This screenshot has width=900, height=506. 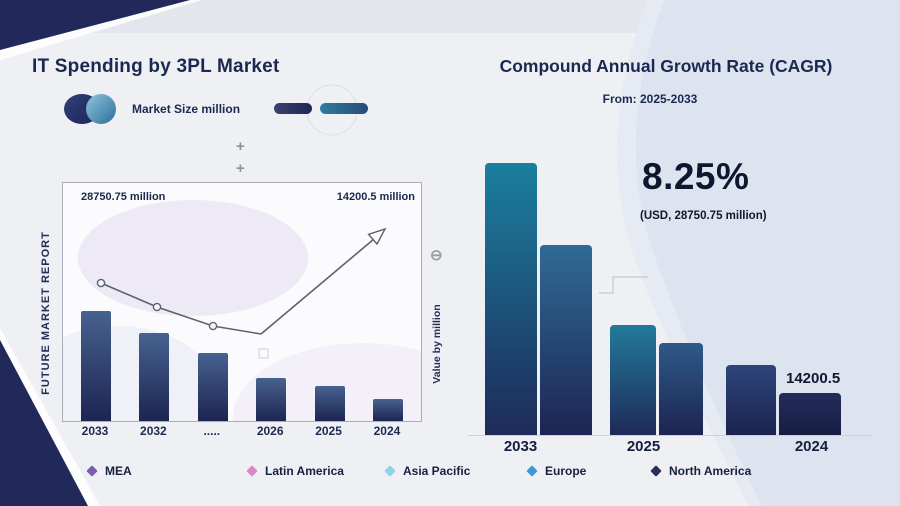 What do you see at coordinates (101, 109) in the screenshot?
I see `cylinder-front-shape` at bounding box center [101, 109].